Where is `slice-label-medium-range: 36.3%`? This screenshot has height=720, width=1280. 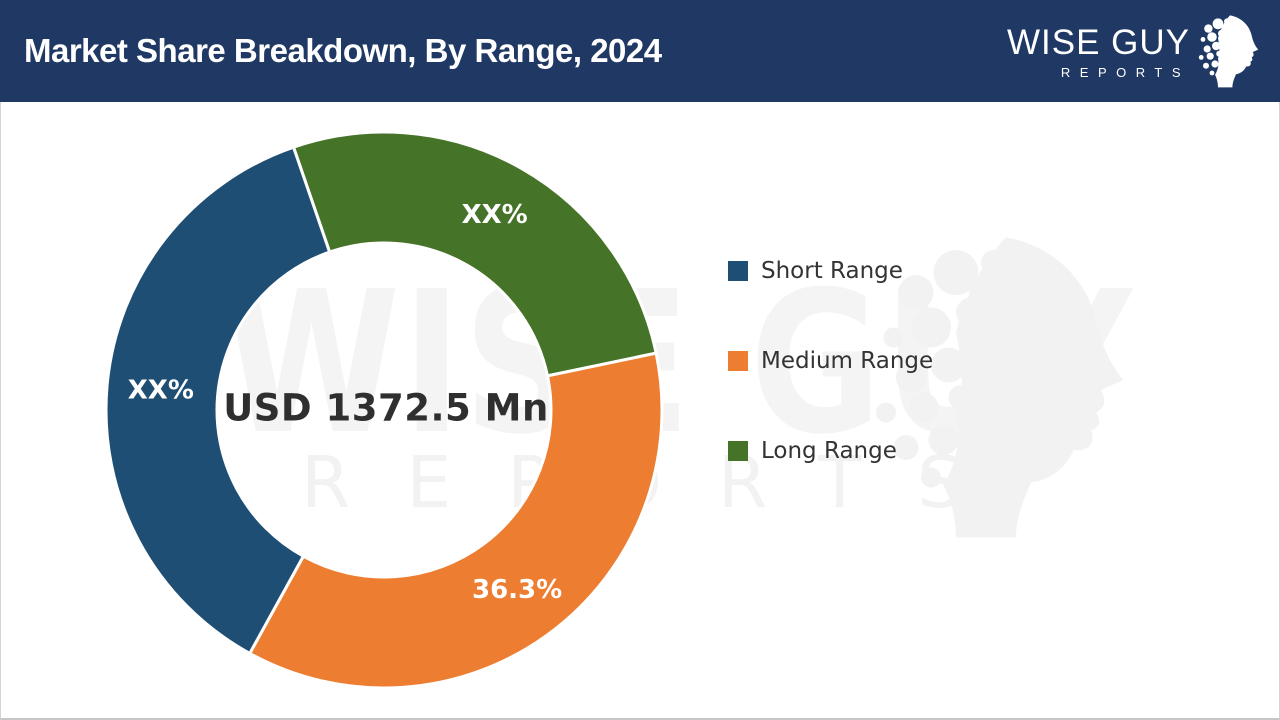 slice-label-medium-range: 36.3% is located at coordinates (517, 590).